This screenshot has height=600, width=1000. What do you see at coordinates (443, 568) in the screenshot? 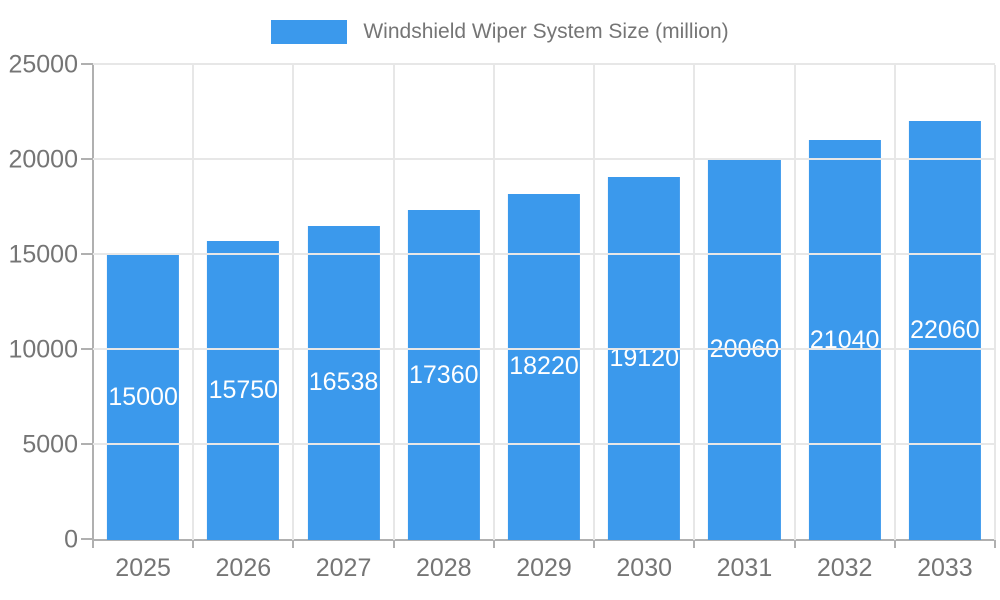
I see `x-tick-label: 2028` at bounding box center [443, 568].